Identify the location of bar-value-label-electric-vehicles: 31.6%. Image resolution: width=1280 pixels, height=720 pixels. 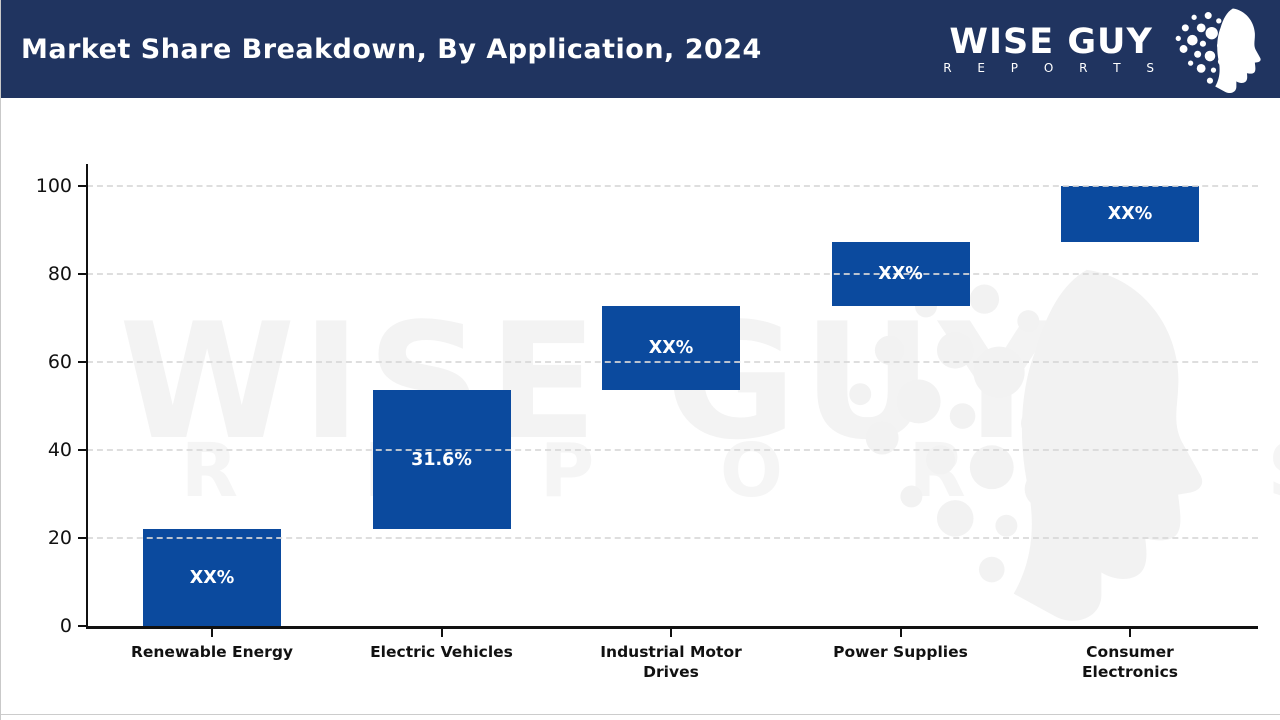
(441, 459).